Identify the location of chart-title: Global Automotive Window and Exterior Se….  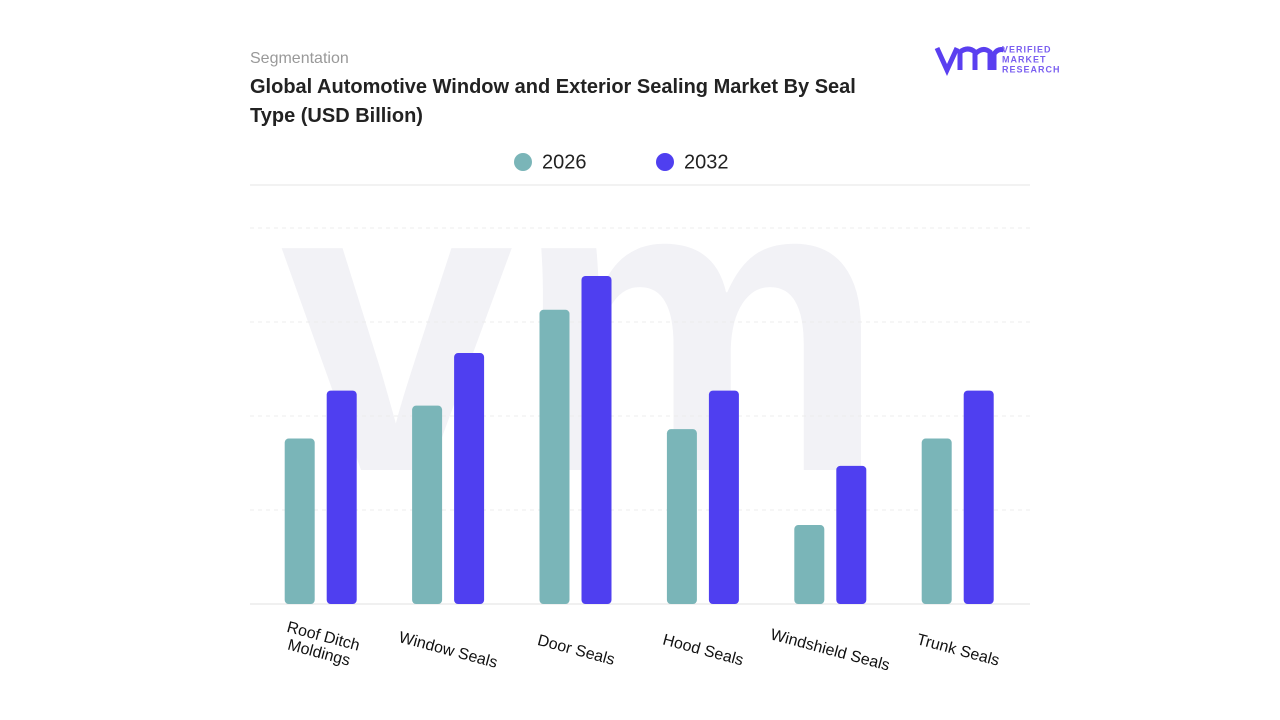
(553, 101).